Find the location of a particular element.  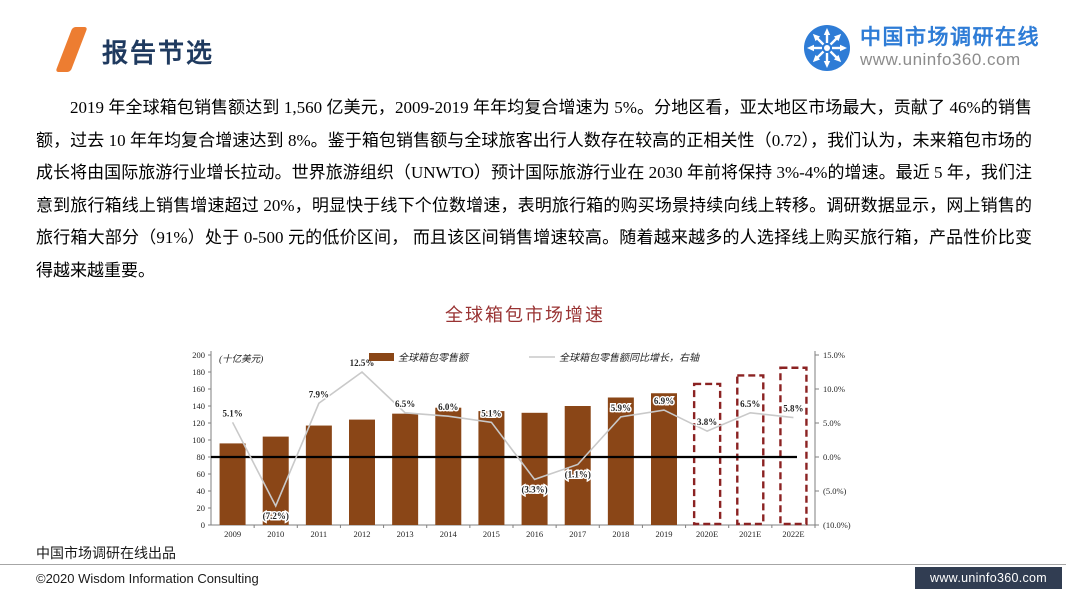

right-tick-label: 0.0% is located at coordinates (832, 457).